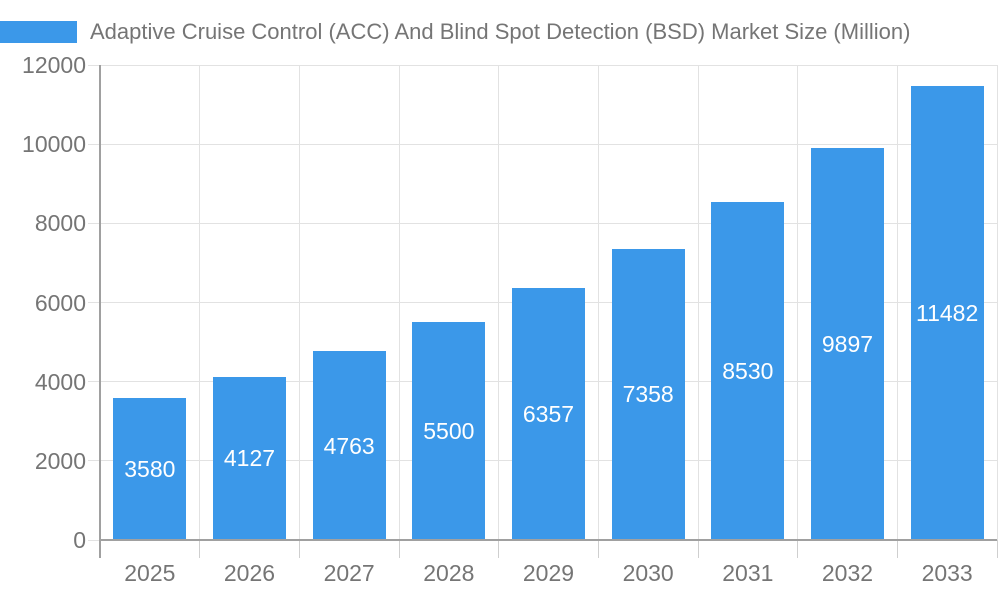  I want to click on y-tick-label: 10000, so click(54, 144).